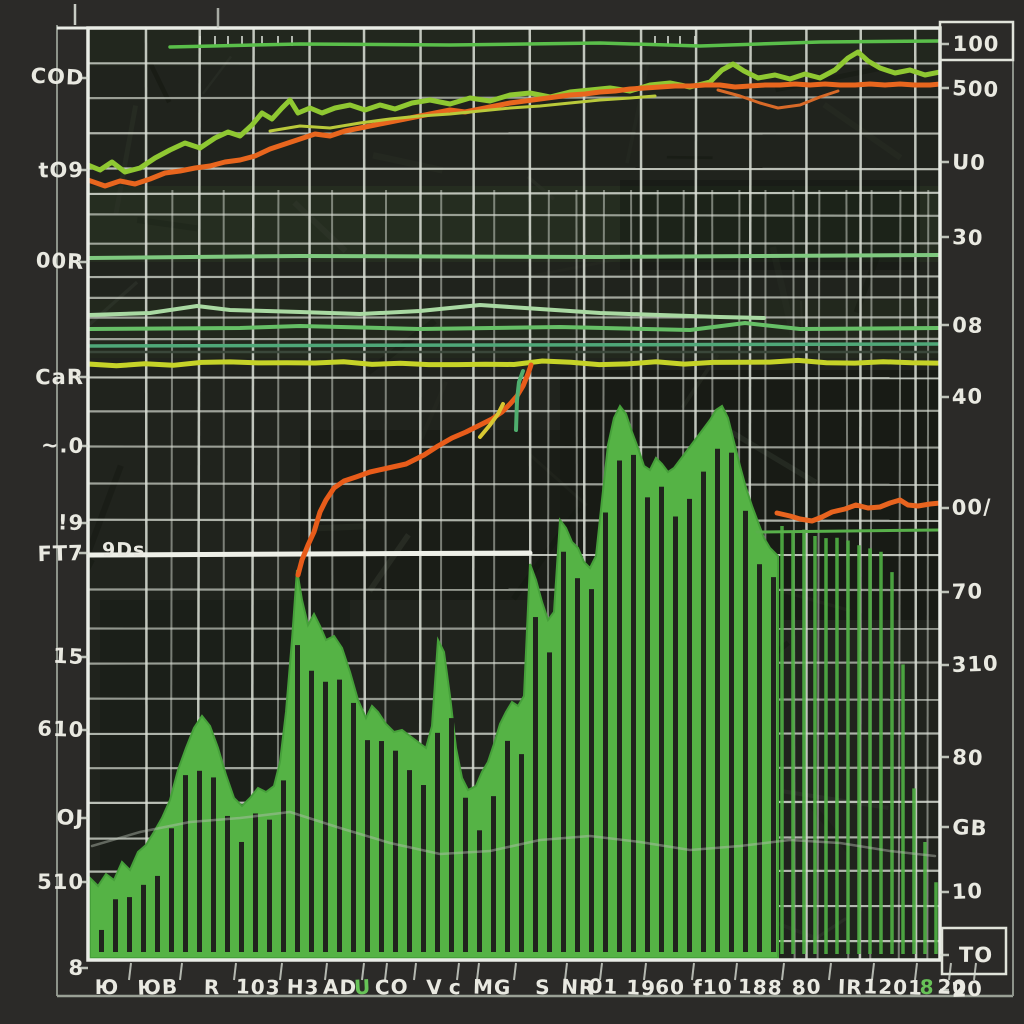  Describe the element at coordinates (60, 553) in the screenshot. I see `y-axis-label-left: FT7` at that location.